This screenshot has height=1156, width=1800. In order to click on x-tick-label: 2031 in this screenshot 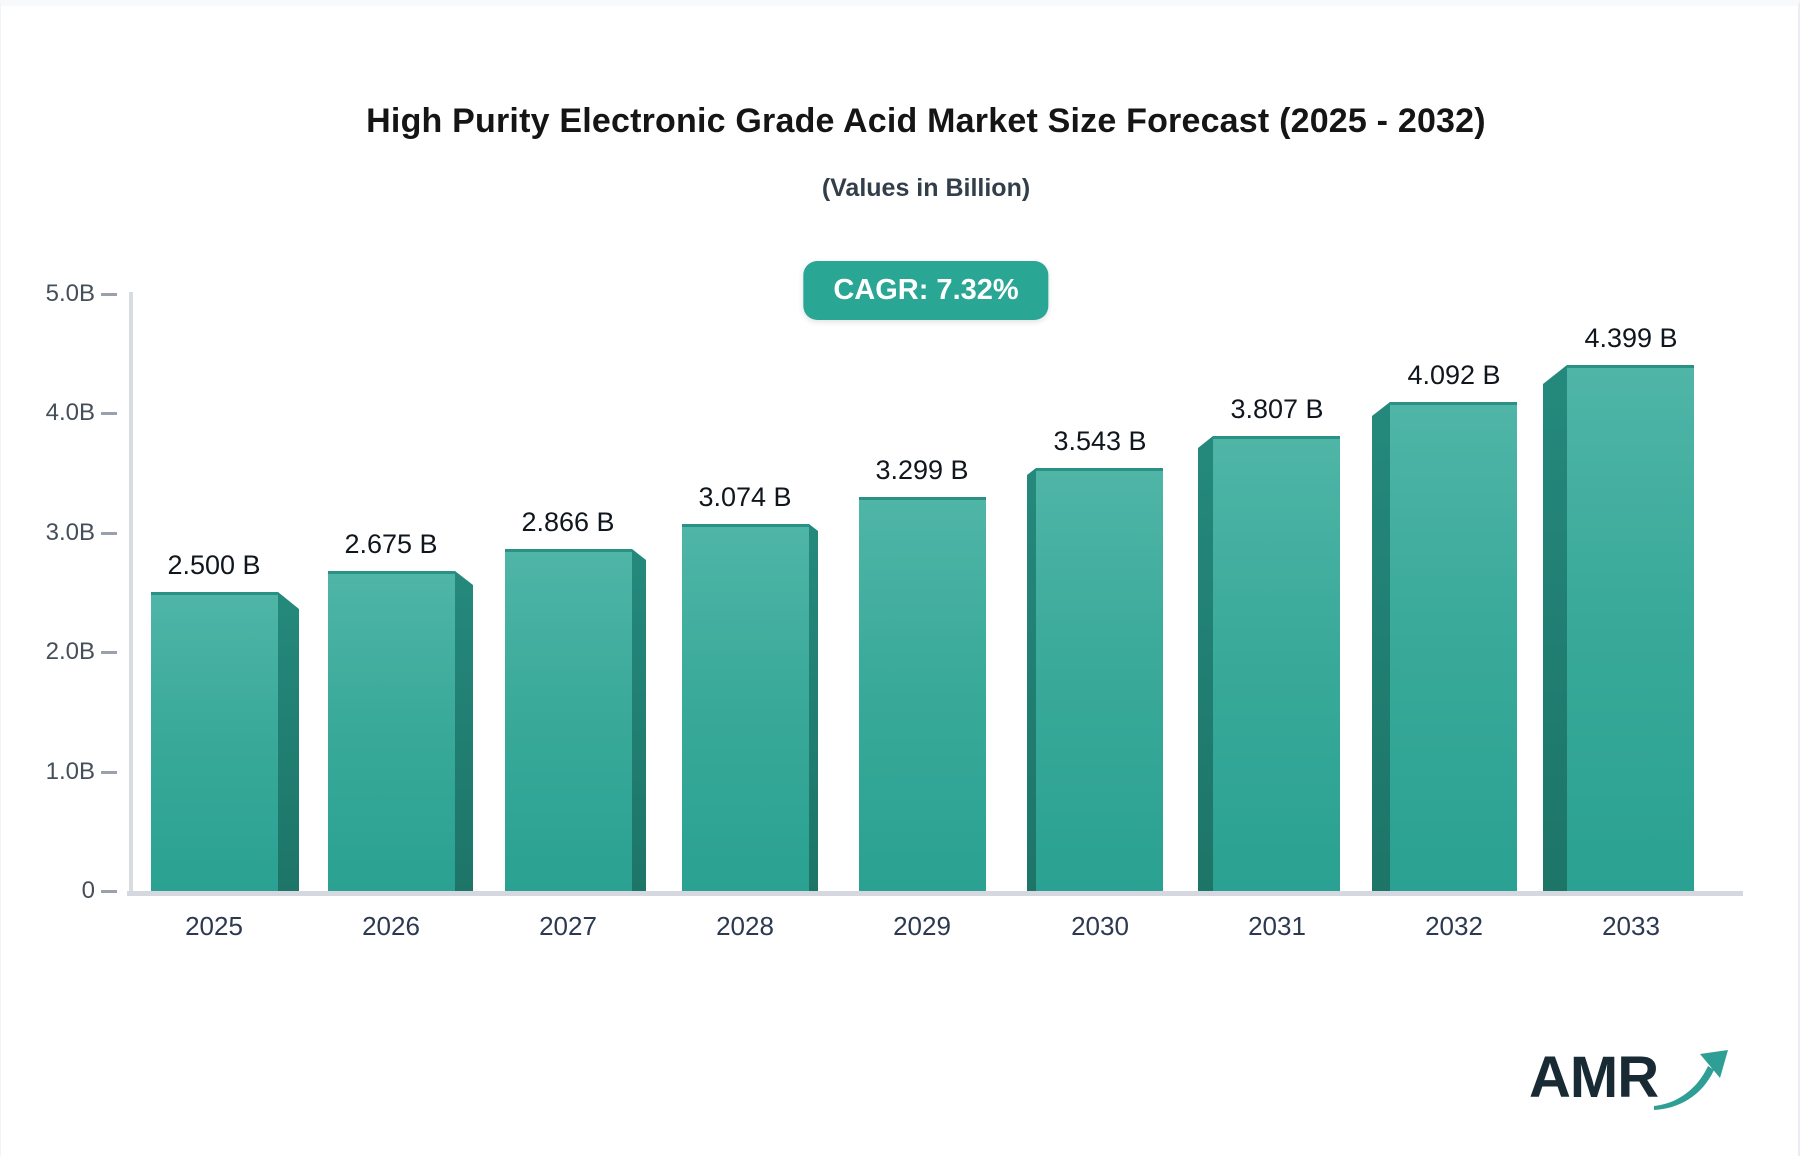, I will do `click(1277, 926)`.